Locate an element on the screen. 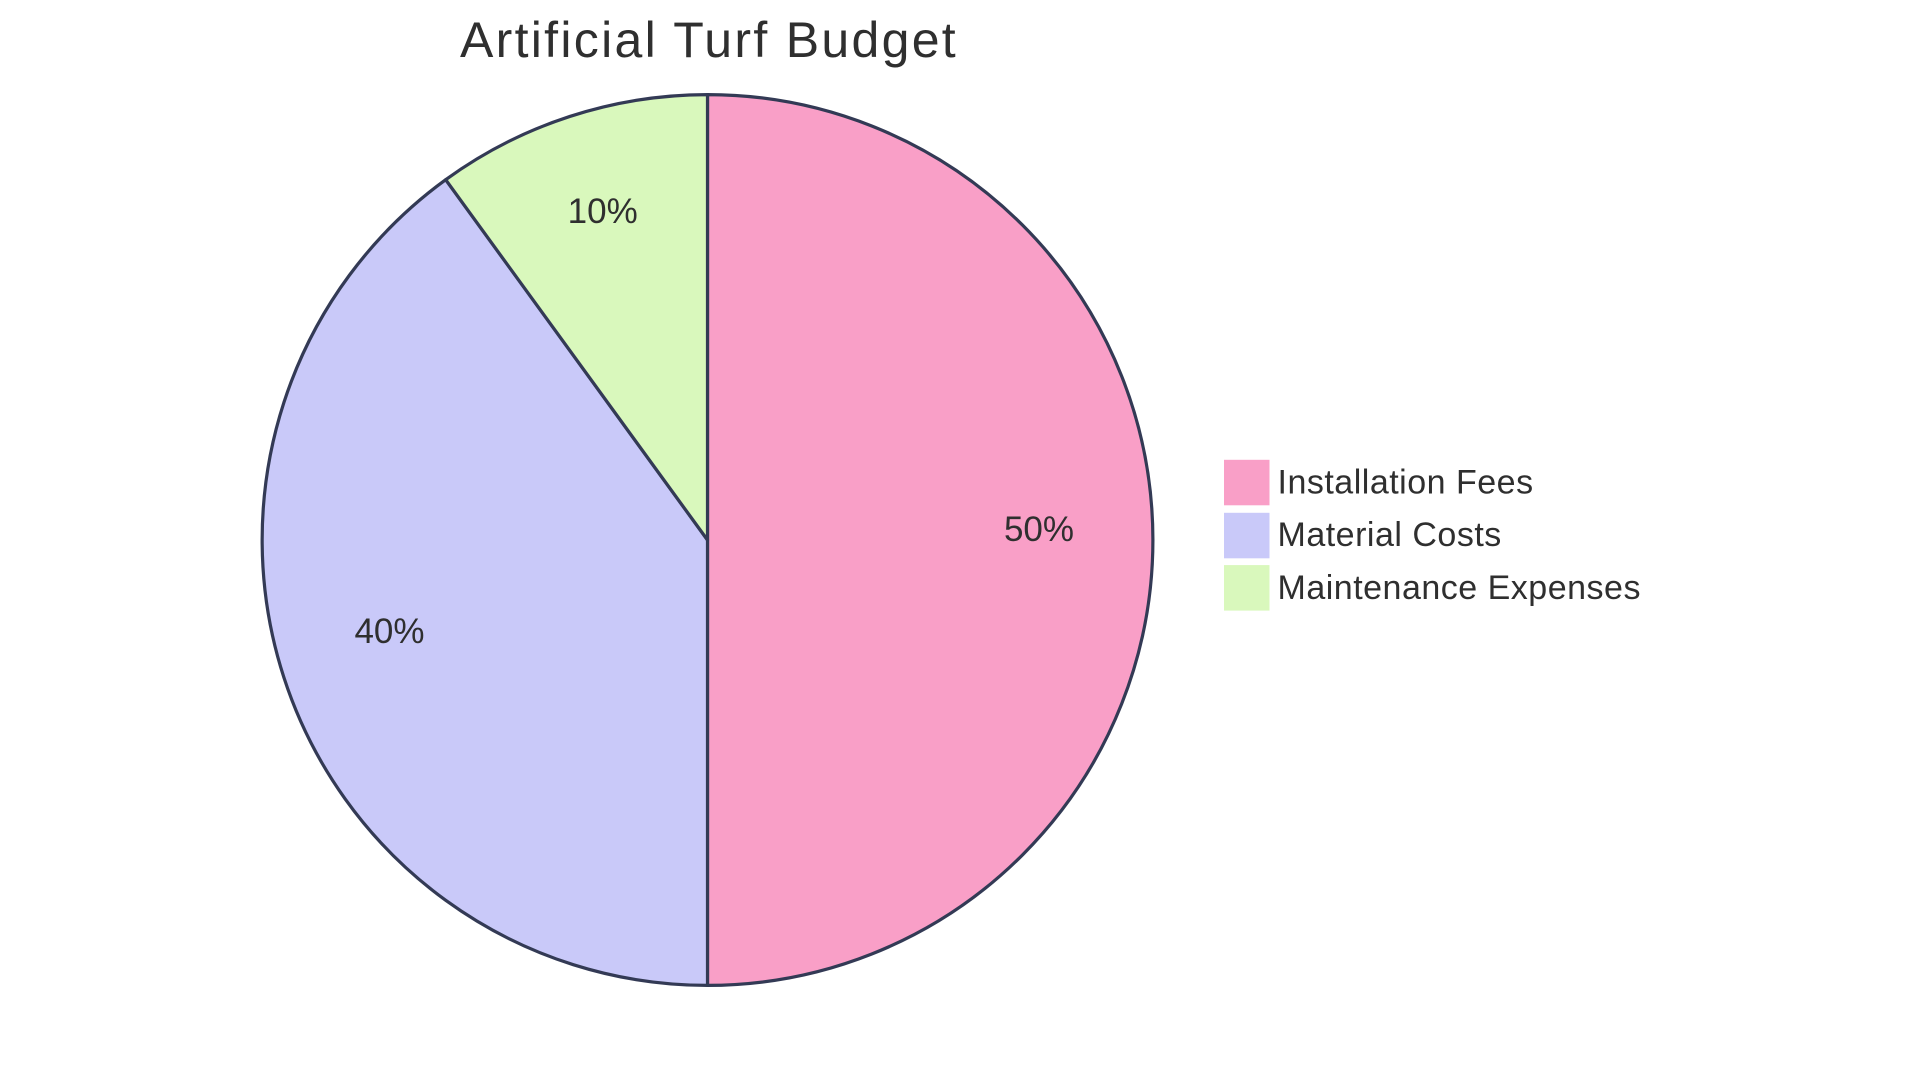 Image resolution: width=1920 pixels, height=1083 pixels. svg-text: Artificial Turf Budget is located at coordinates (709, 40).